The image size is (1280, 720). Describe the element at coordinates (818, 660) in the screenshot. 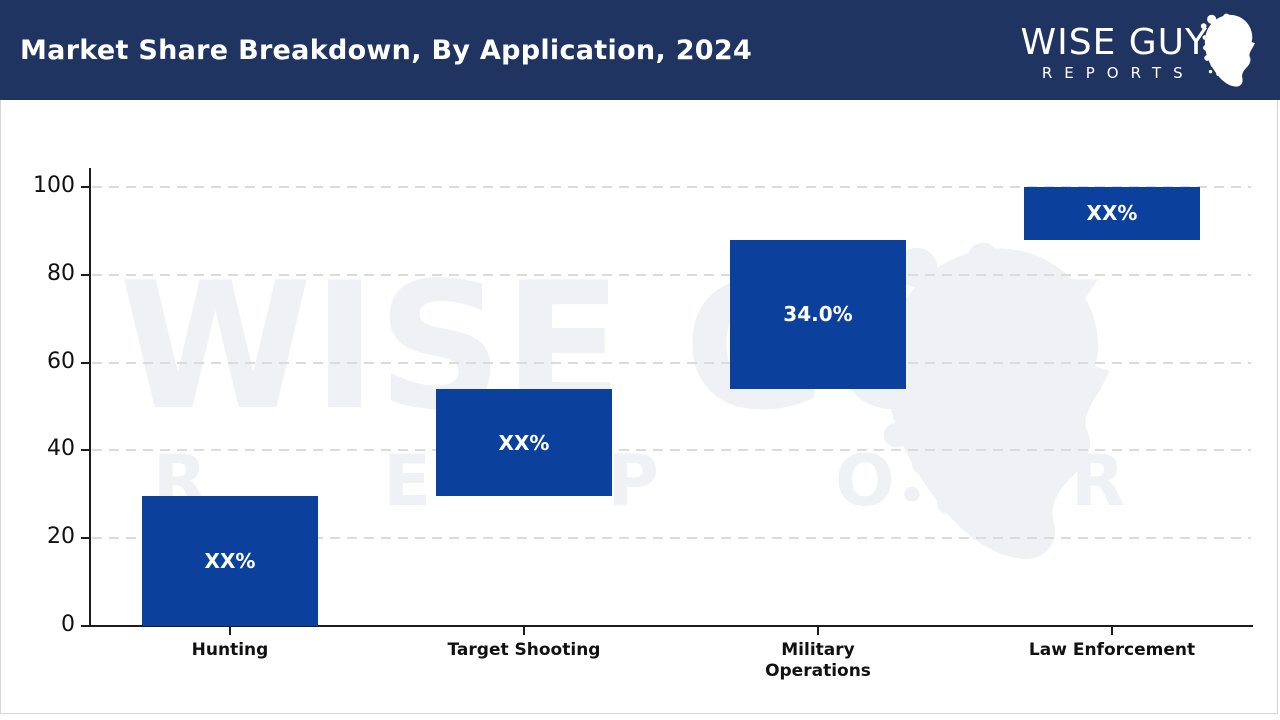

I see `x-category-label: Military Operations` at that location.